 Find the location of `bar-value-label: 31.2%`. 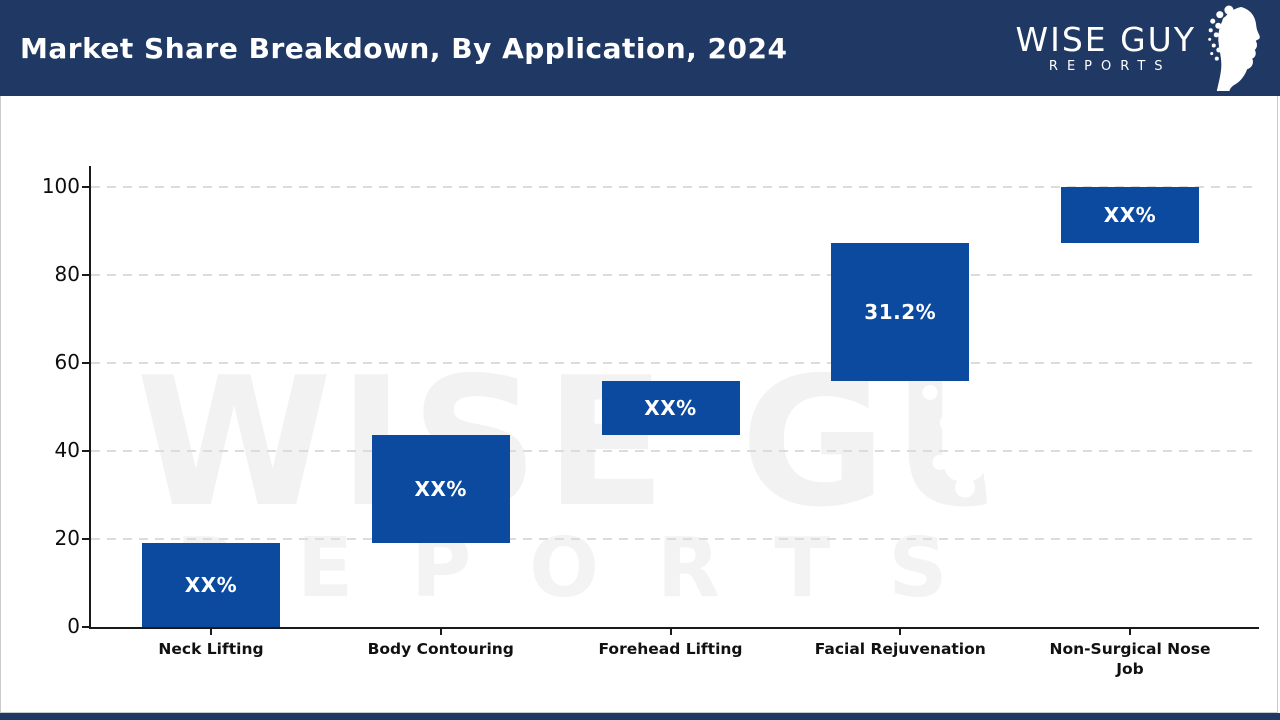

bar-value-label: 31.2% is located at coordinates (900, 311).